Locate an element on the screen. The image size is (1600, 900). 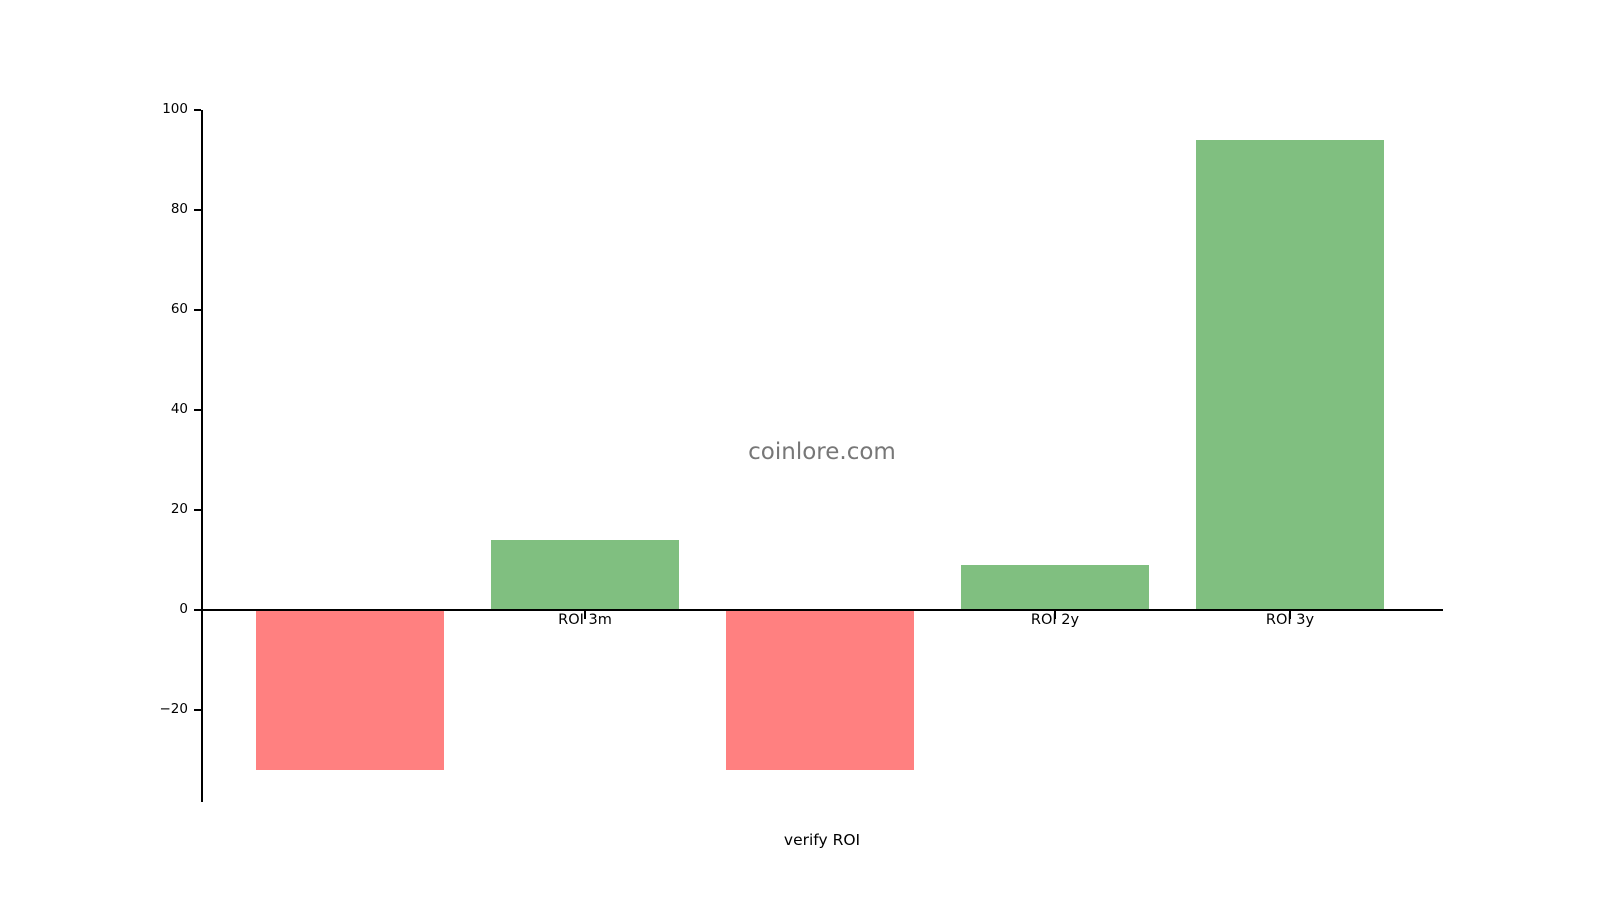
y-tick-label: 20 is located at coordinates (179, 509).